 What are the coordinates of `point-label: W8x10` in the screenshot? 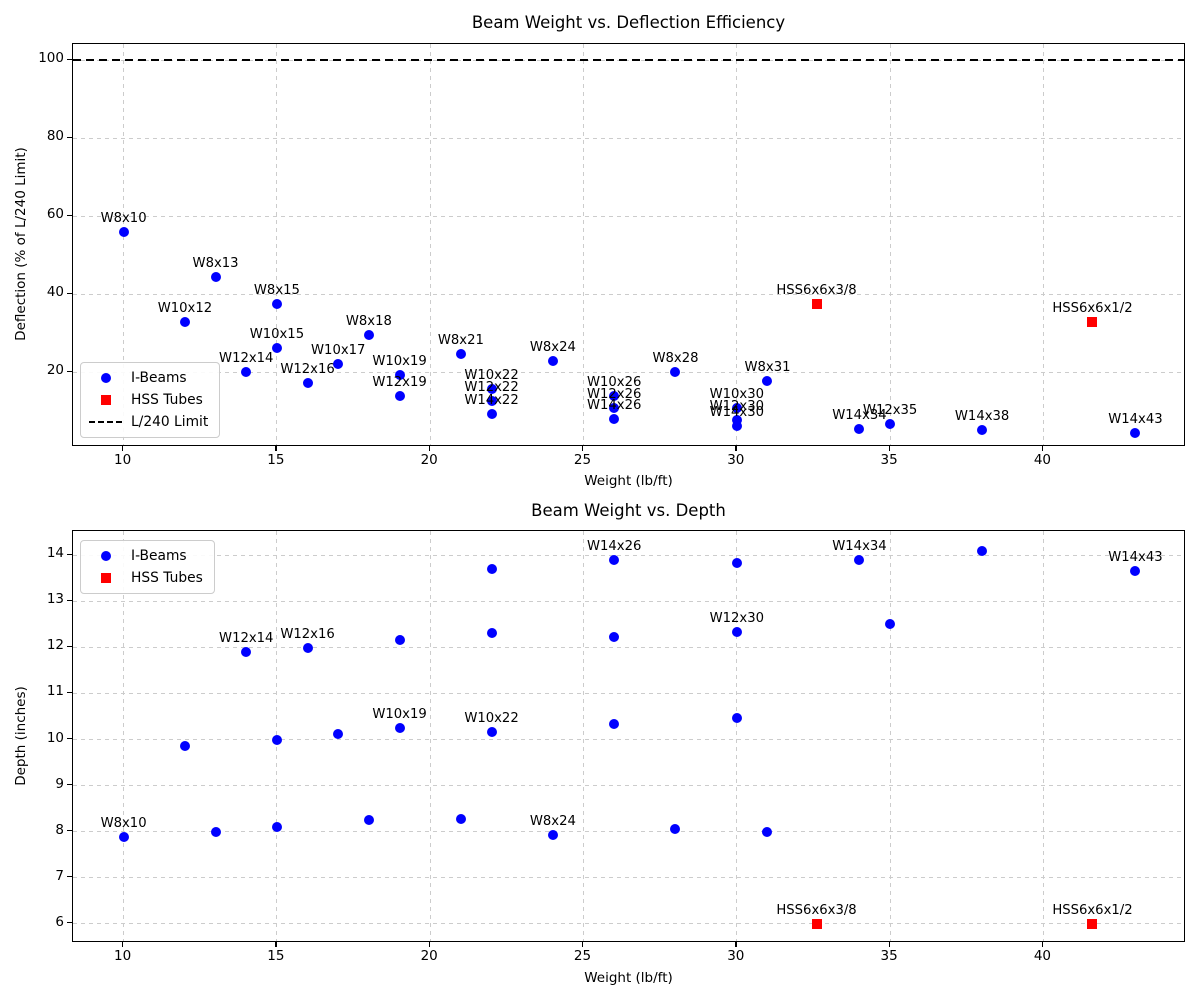 It's located at (123, 823).